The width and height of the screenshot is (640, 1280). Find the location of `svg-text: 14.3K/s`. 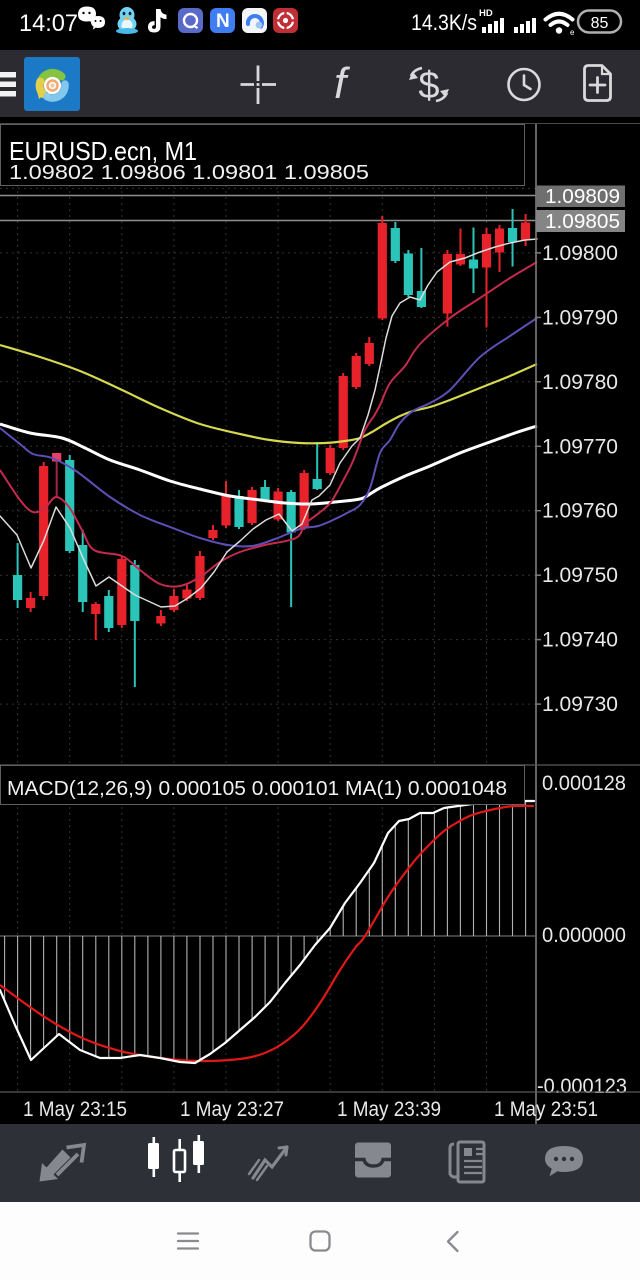

svg-text: 14.3K/s is located at coordinates (444, 22).